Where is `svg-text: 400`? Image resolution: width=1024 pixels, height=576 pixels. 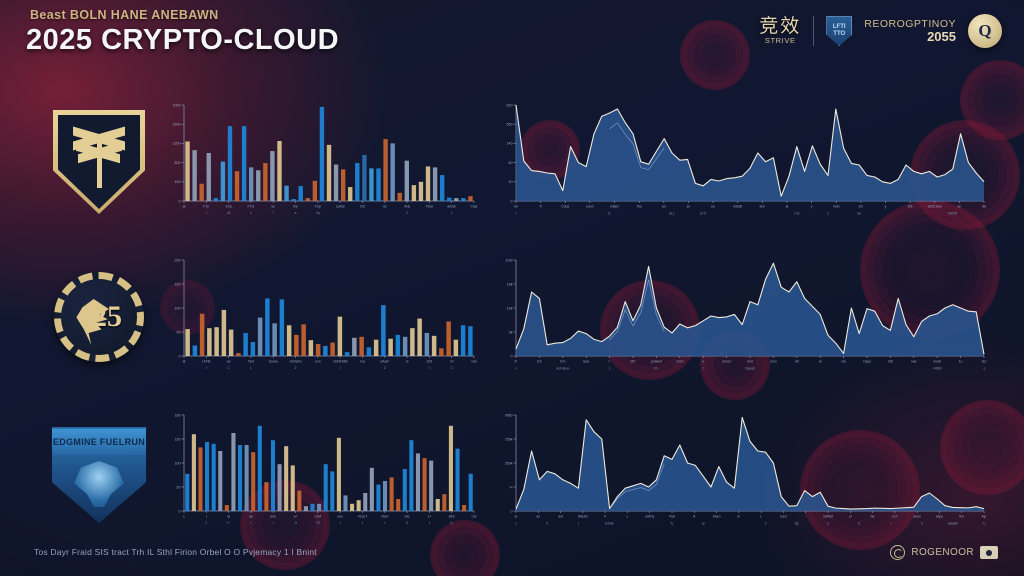
svg-text: 400 is located at coordinates (178, 182).